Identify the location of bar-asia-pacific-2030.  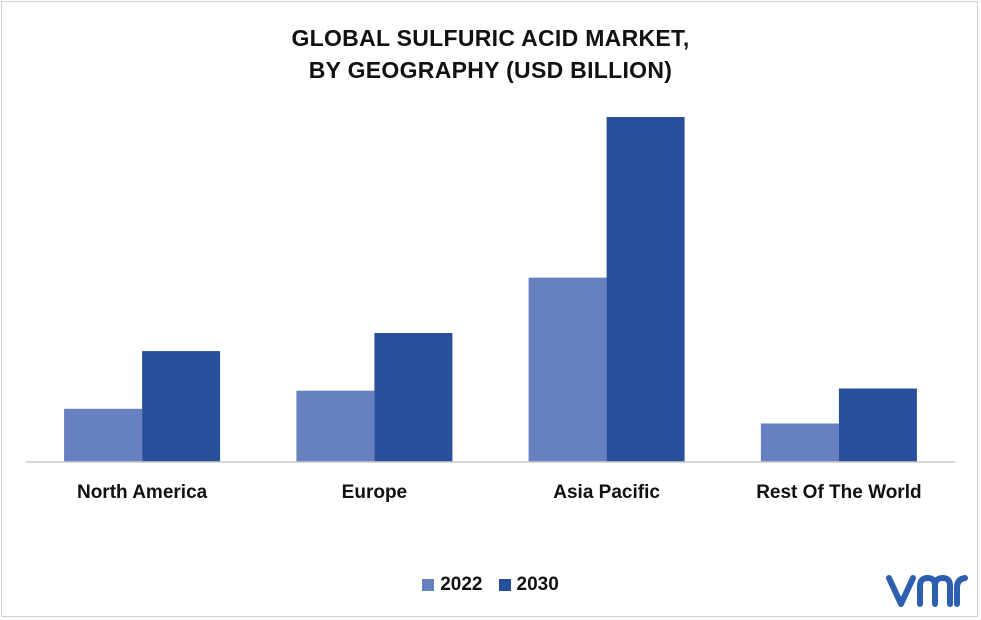
(645, 289).